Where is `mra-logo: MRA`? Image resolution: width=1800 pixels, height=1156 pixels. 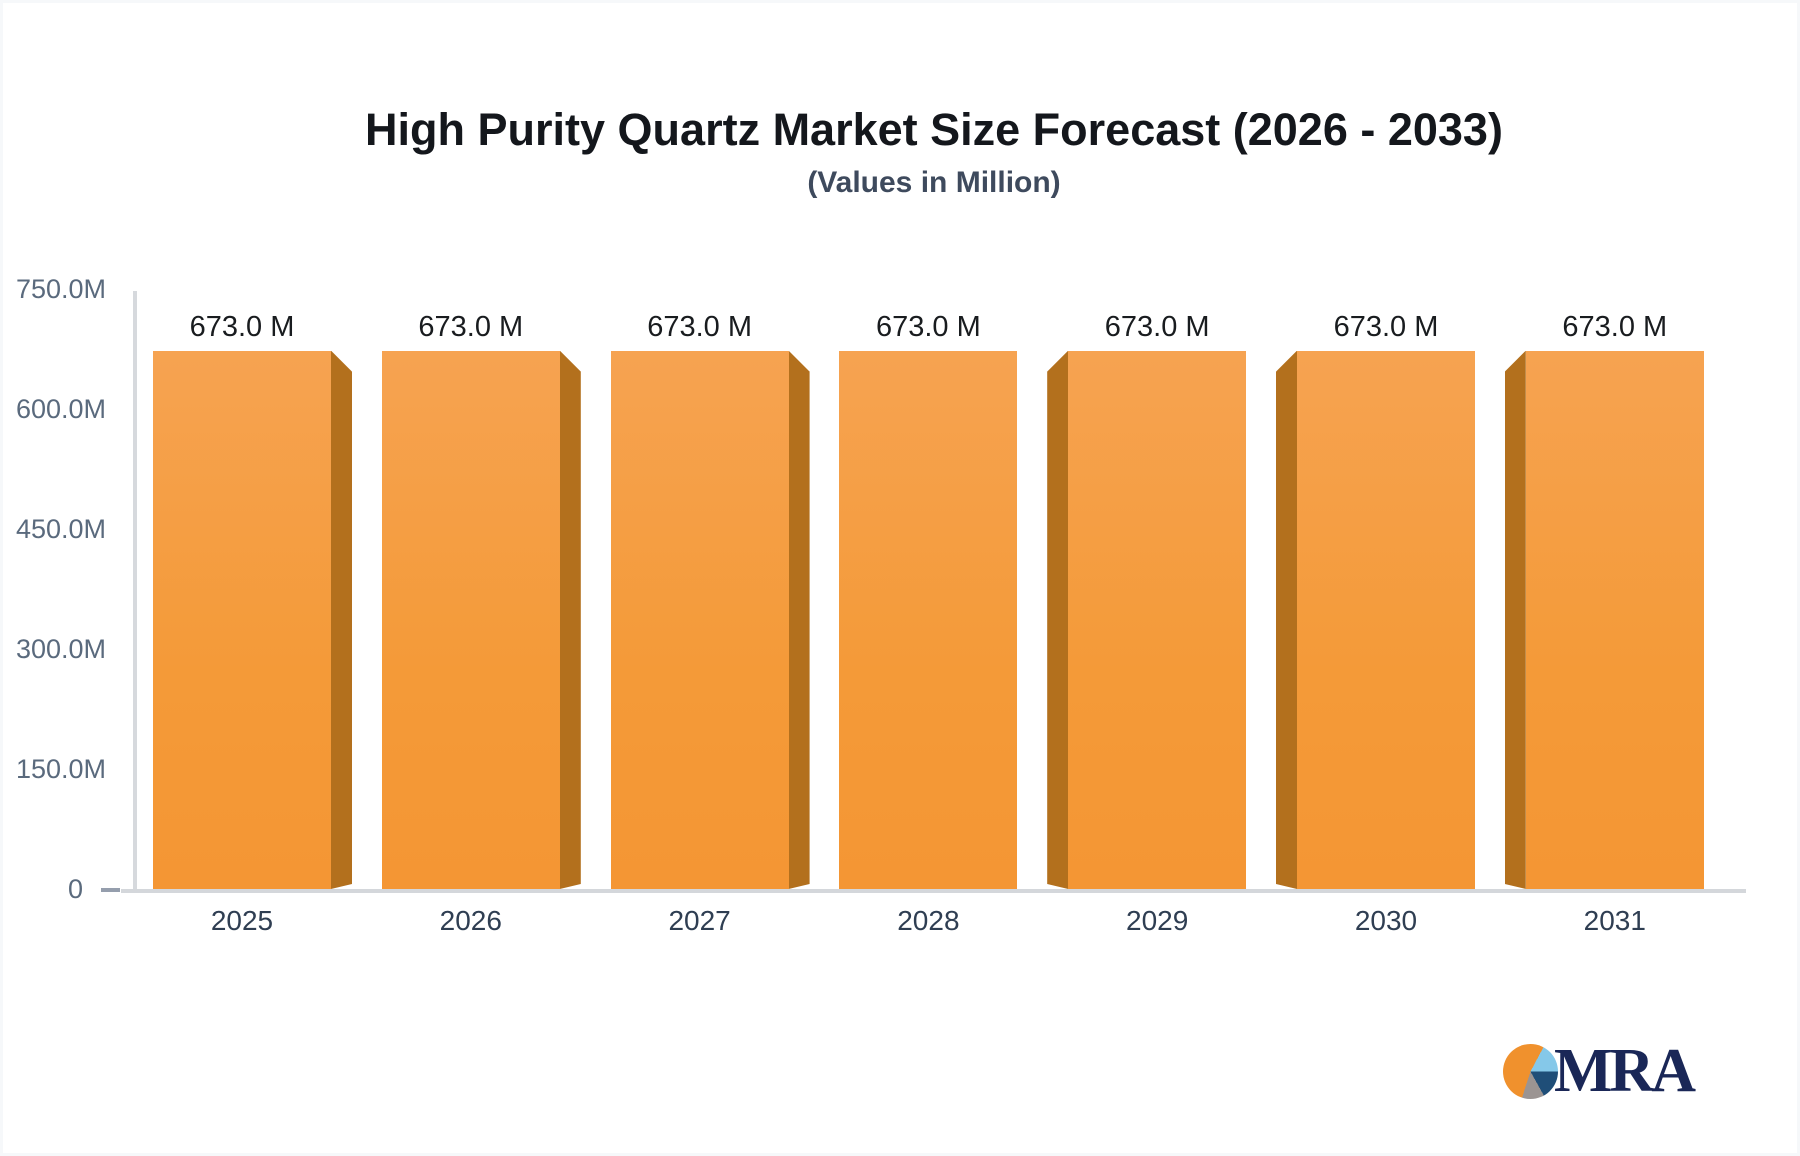 mra-logo: MRA is located at coordinates (1599, 1071).